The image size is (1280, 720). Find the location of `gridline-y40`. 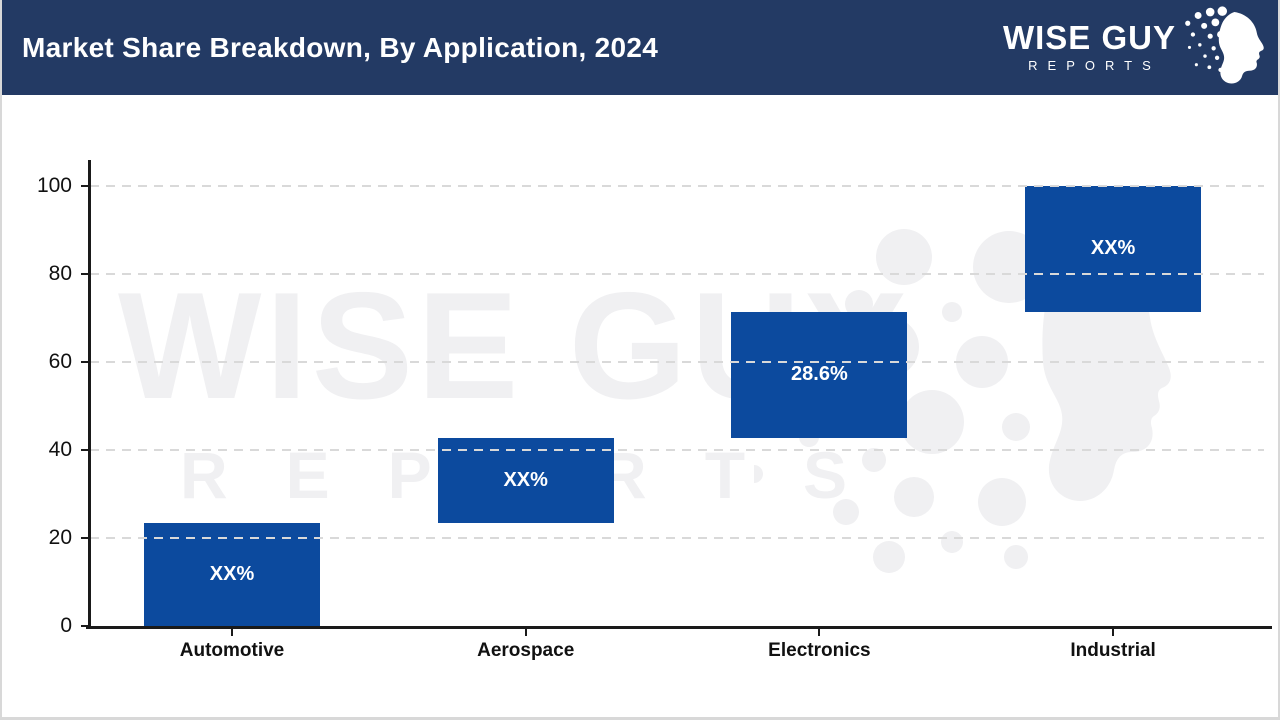

gridline-y40 is located at coordinates (677, 450).